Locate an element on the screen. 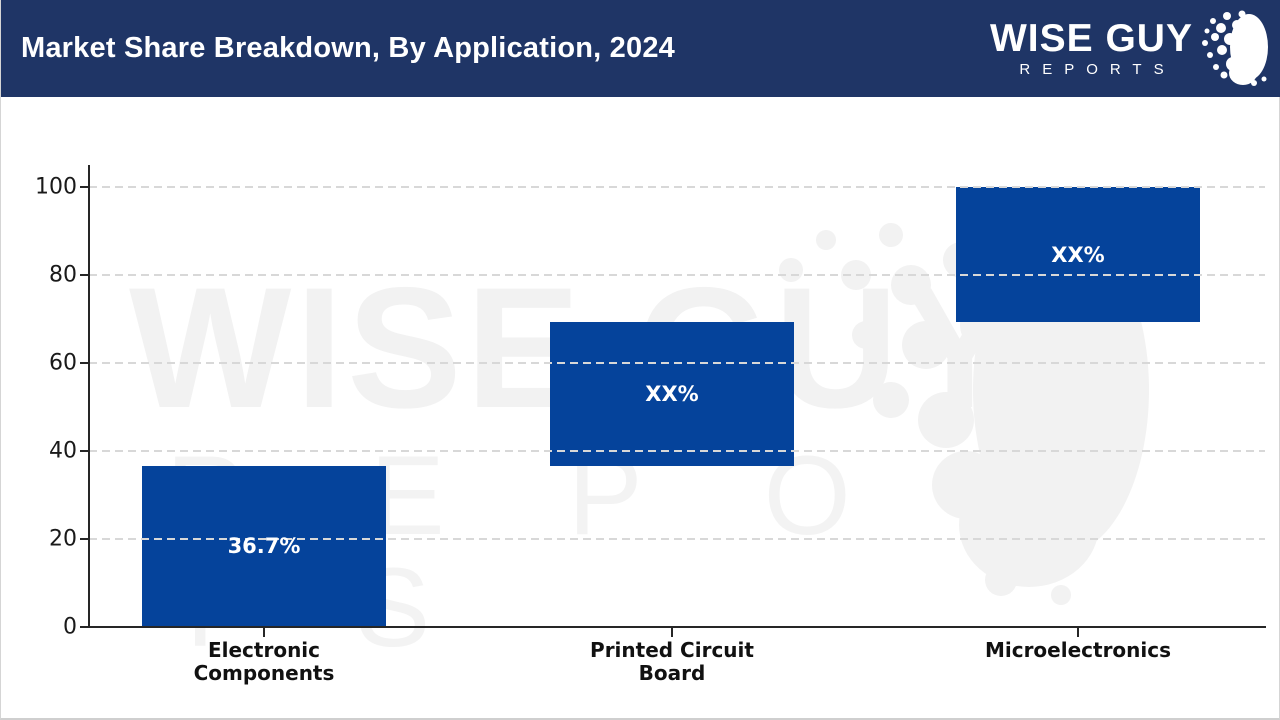 This screenshot has height=720, width=1280. y-tick-label: 100 is located at coordinates (56, 187).